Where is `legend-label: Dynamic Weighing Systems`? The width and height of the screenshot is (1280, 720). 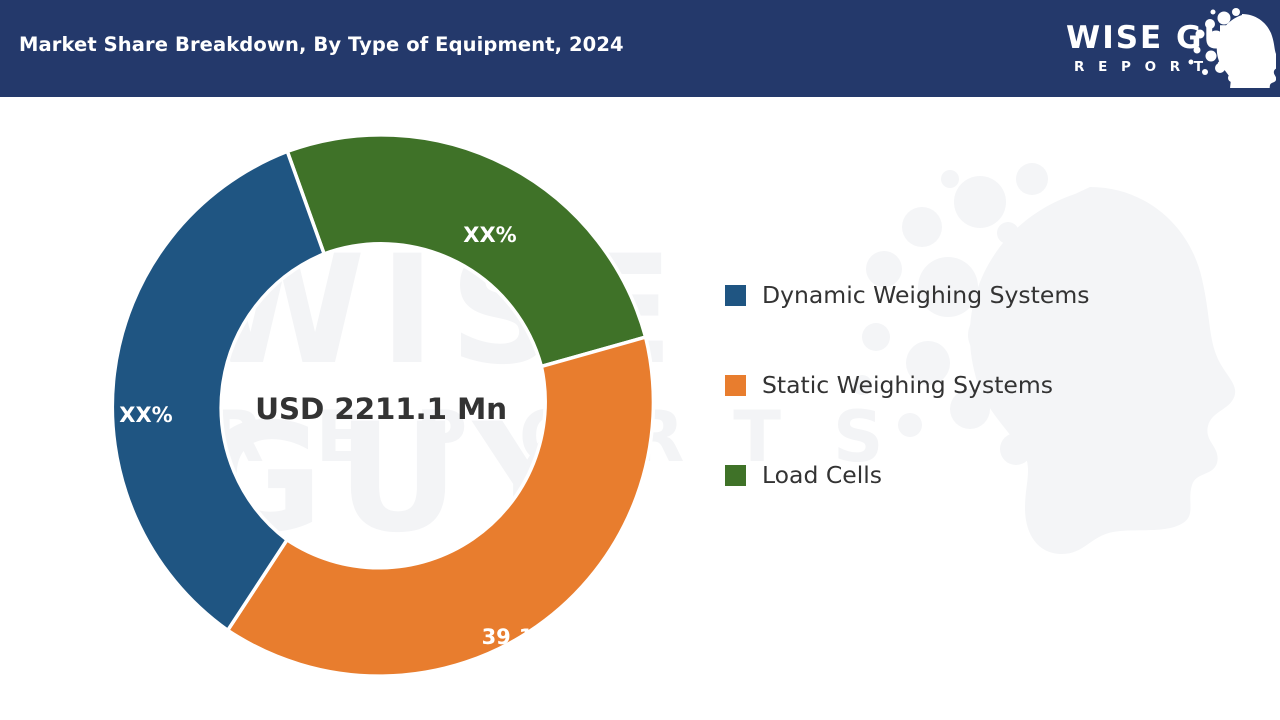 legend-label: Dynamic Weighing Systems is located at coordinates (926, 295).